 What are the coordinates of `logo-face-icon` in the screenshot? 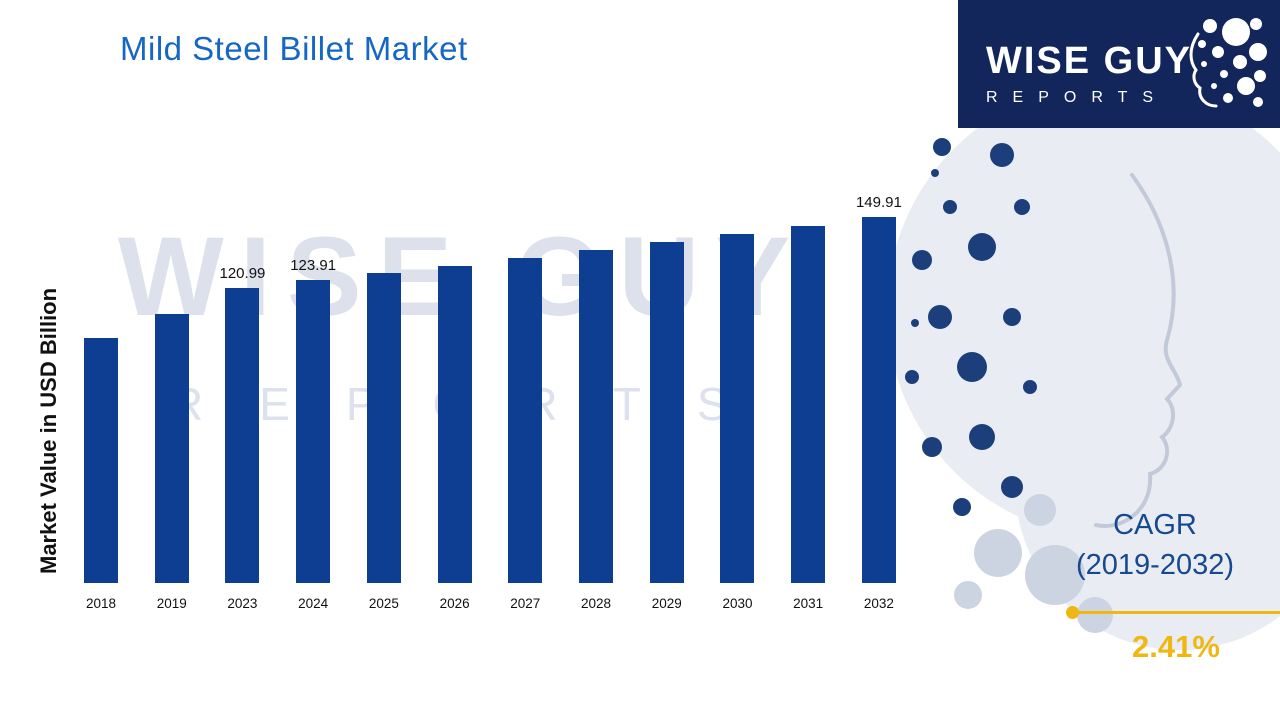 It's located at (1228, 63).